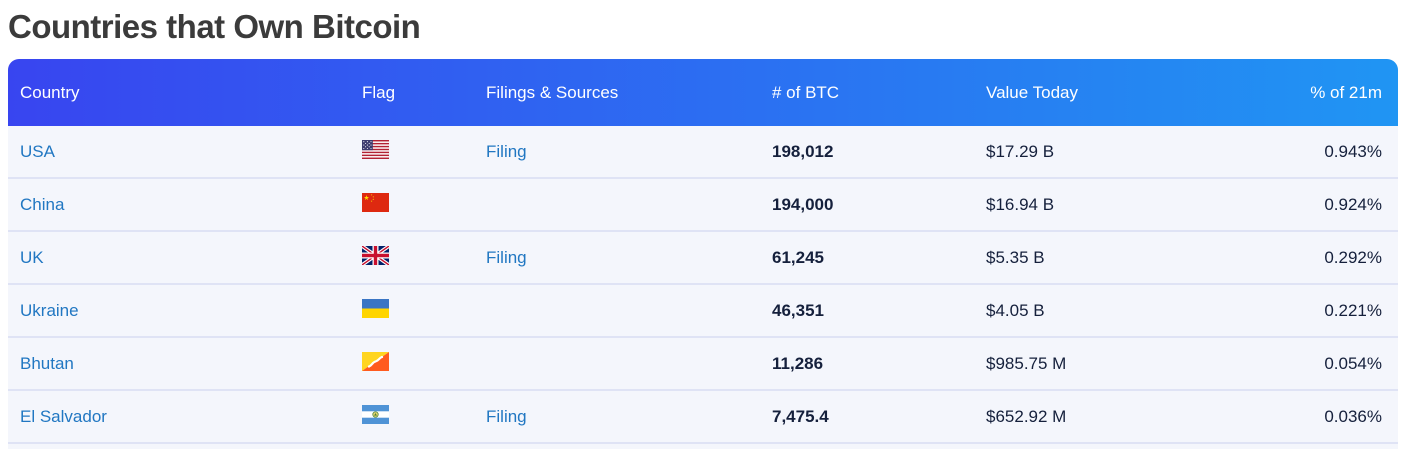 This screenshot has width=1406, height=458. I want to click on china-flag-icon, so click(375, 202).